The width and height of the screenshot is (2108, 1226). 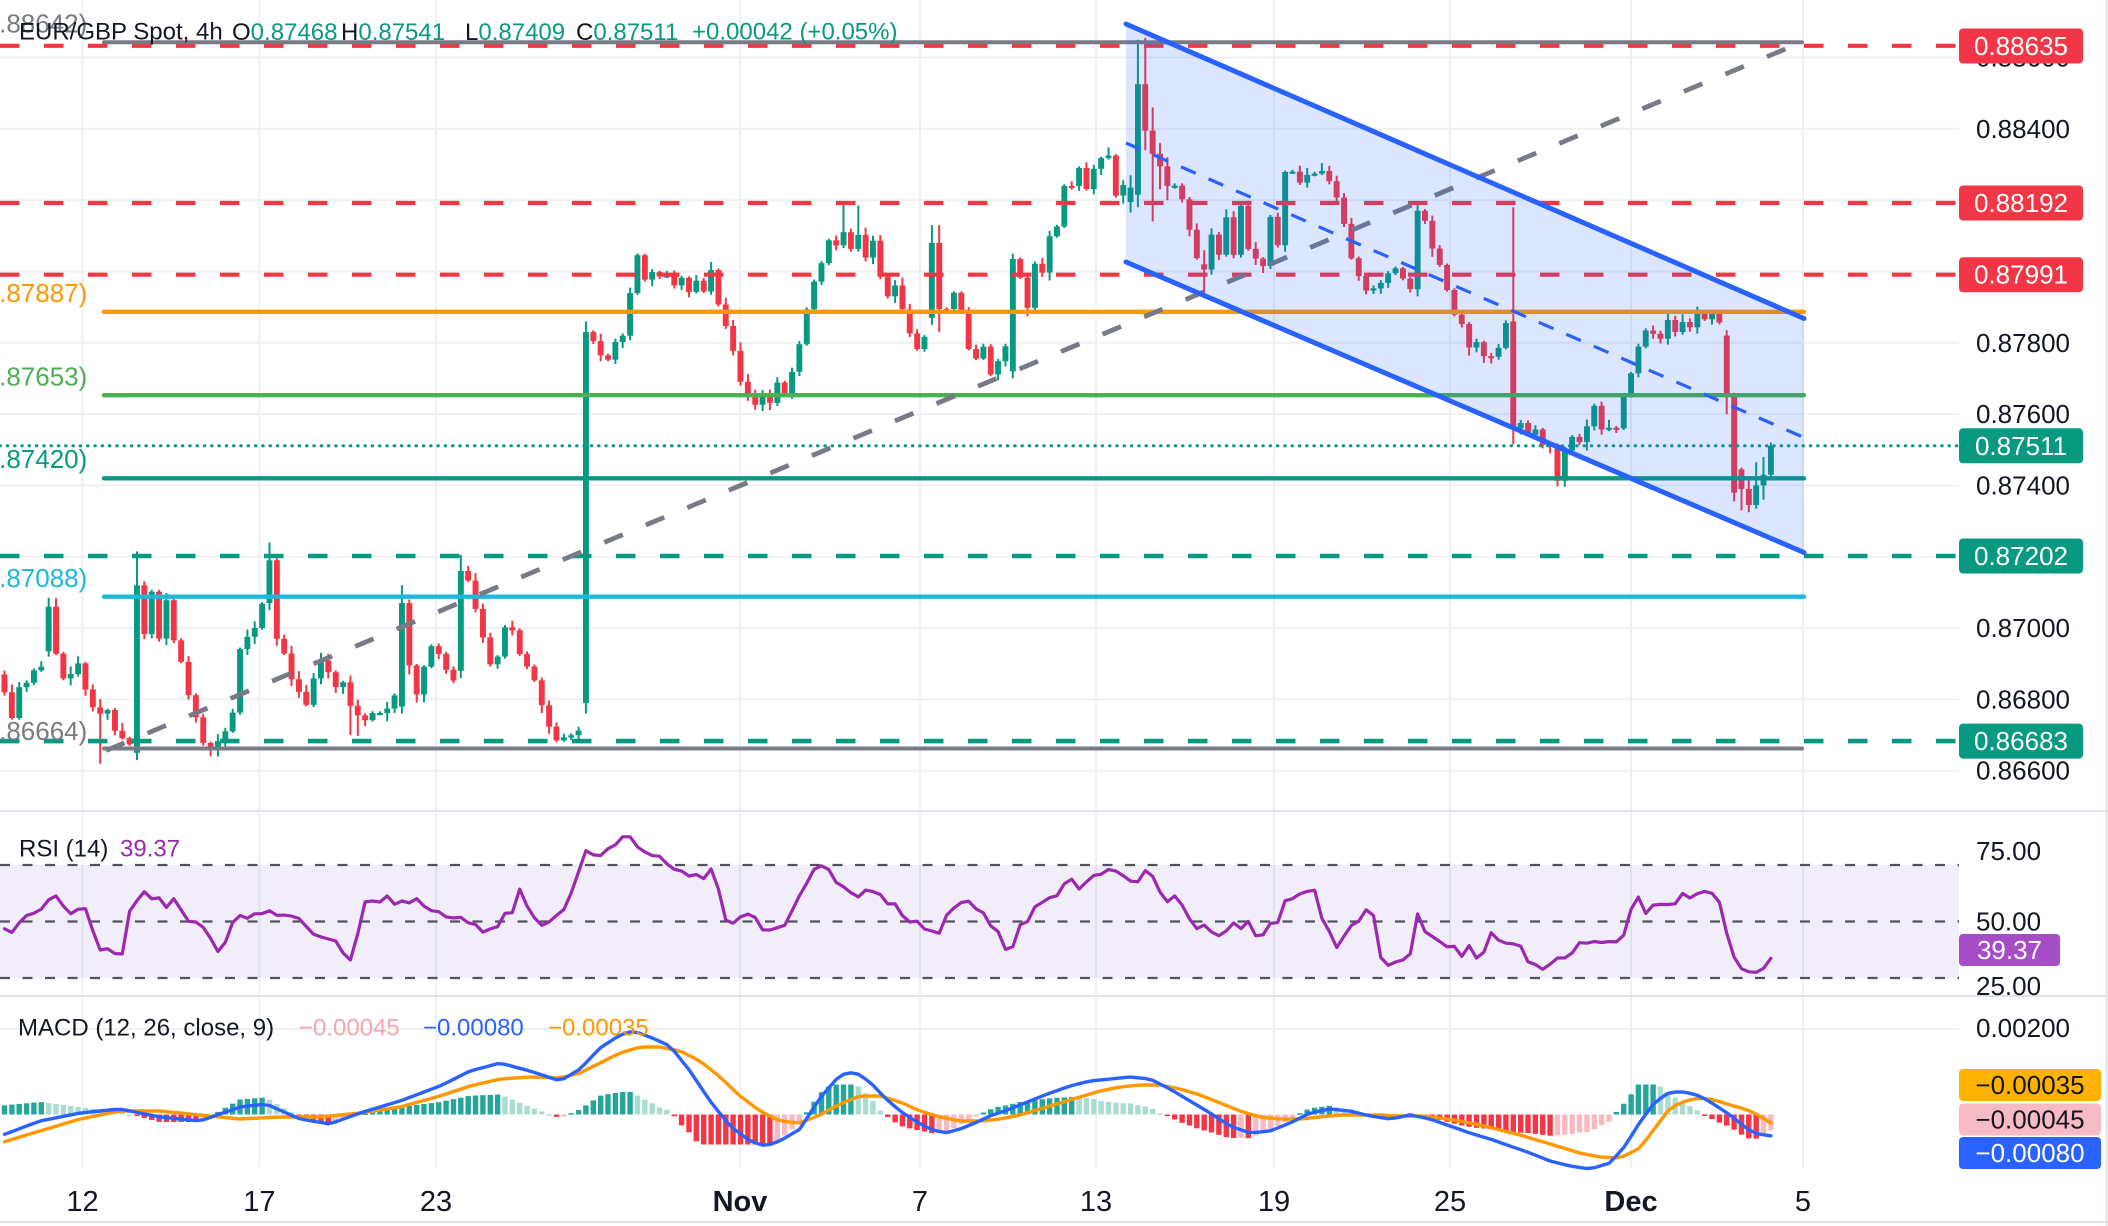 I want to click on svg-text: O0.87468, so click(x=284, y=32).